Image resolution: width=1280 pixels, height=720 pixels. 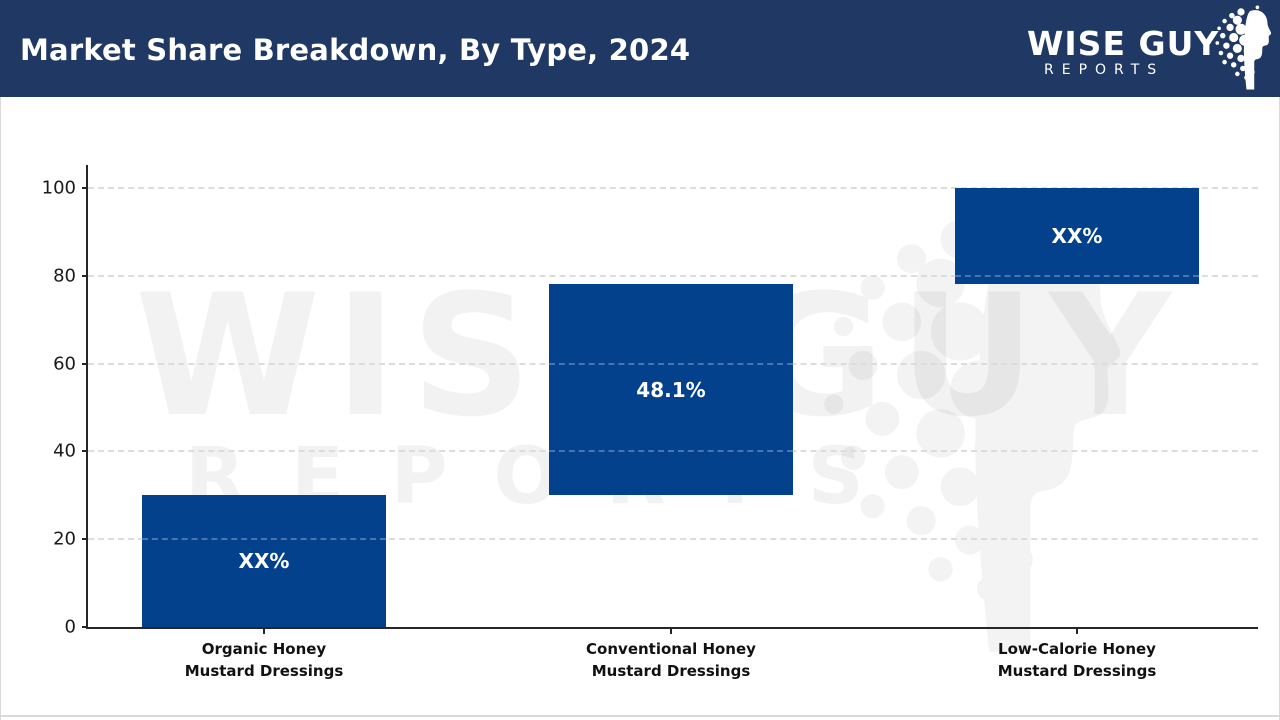 I want to click on bar-low-calorie-honey-mustard-dressings, so click(x=1077, y=236).